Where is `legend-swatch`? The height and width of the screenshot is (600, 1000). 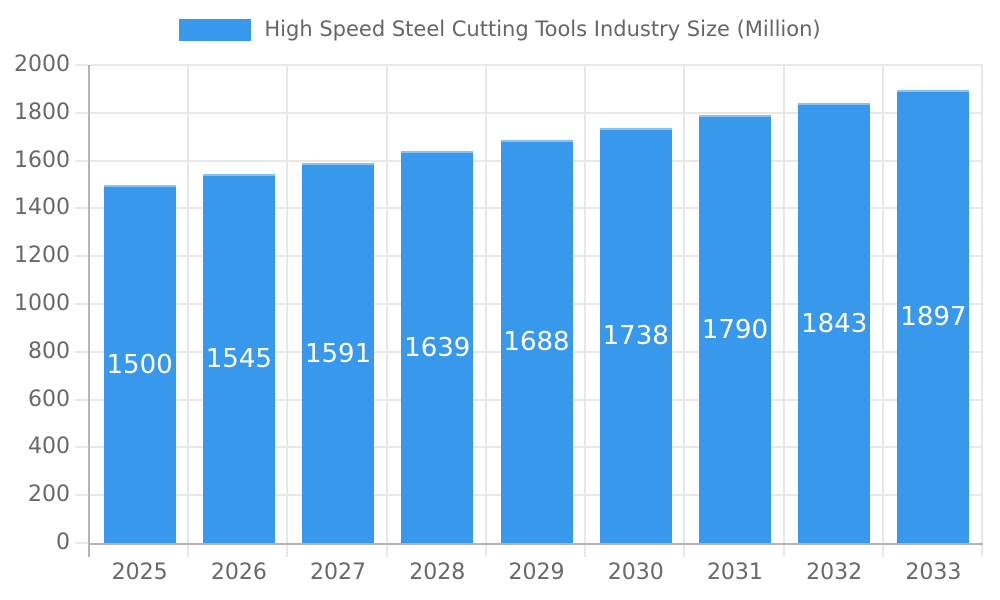
legend-swatch is located at coordinates (215, 29).